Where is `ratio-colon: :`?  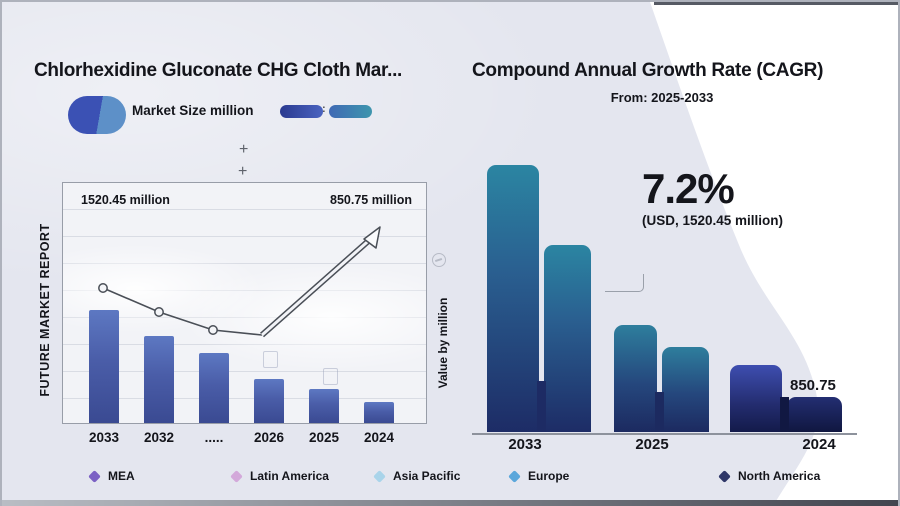 ratio-colon: : is located at coordinates (324, 109).